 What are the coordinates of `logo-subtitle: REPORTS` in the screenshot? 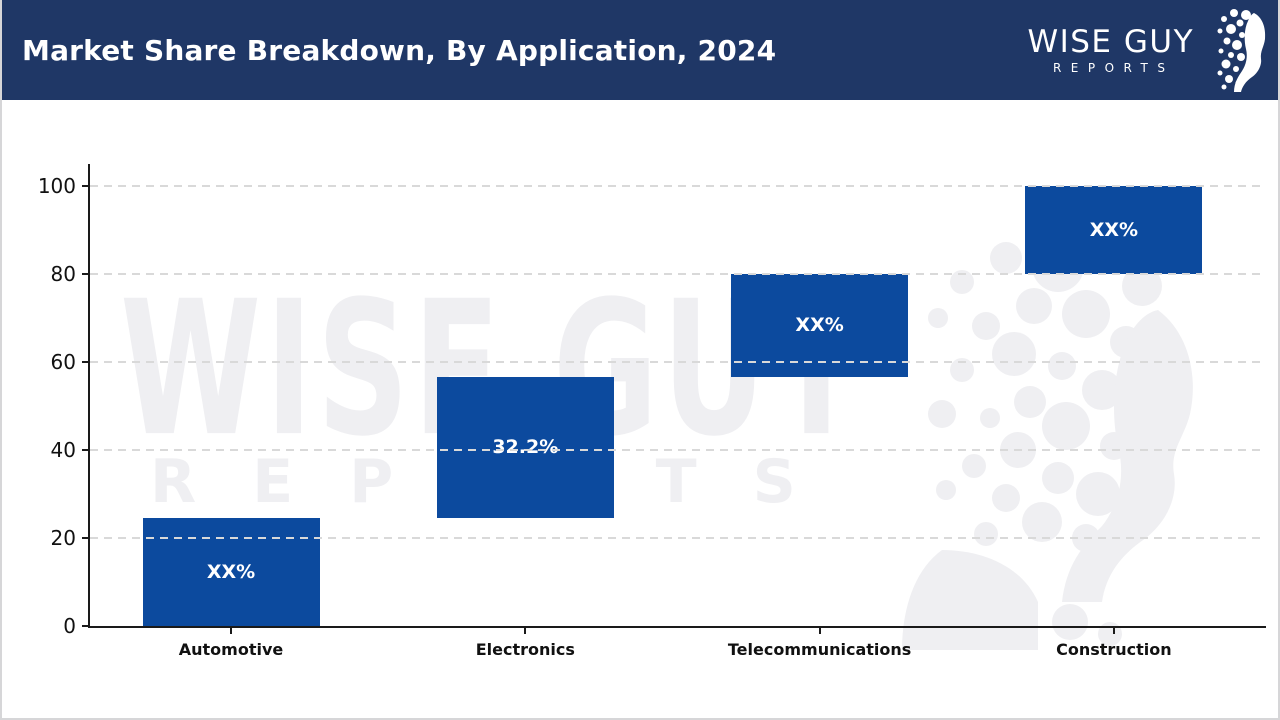 It's located at (1113, 68).